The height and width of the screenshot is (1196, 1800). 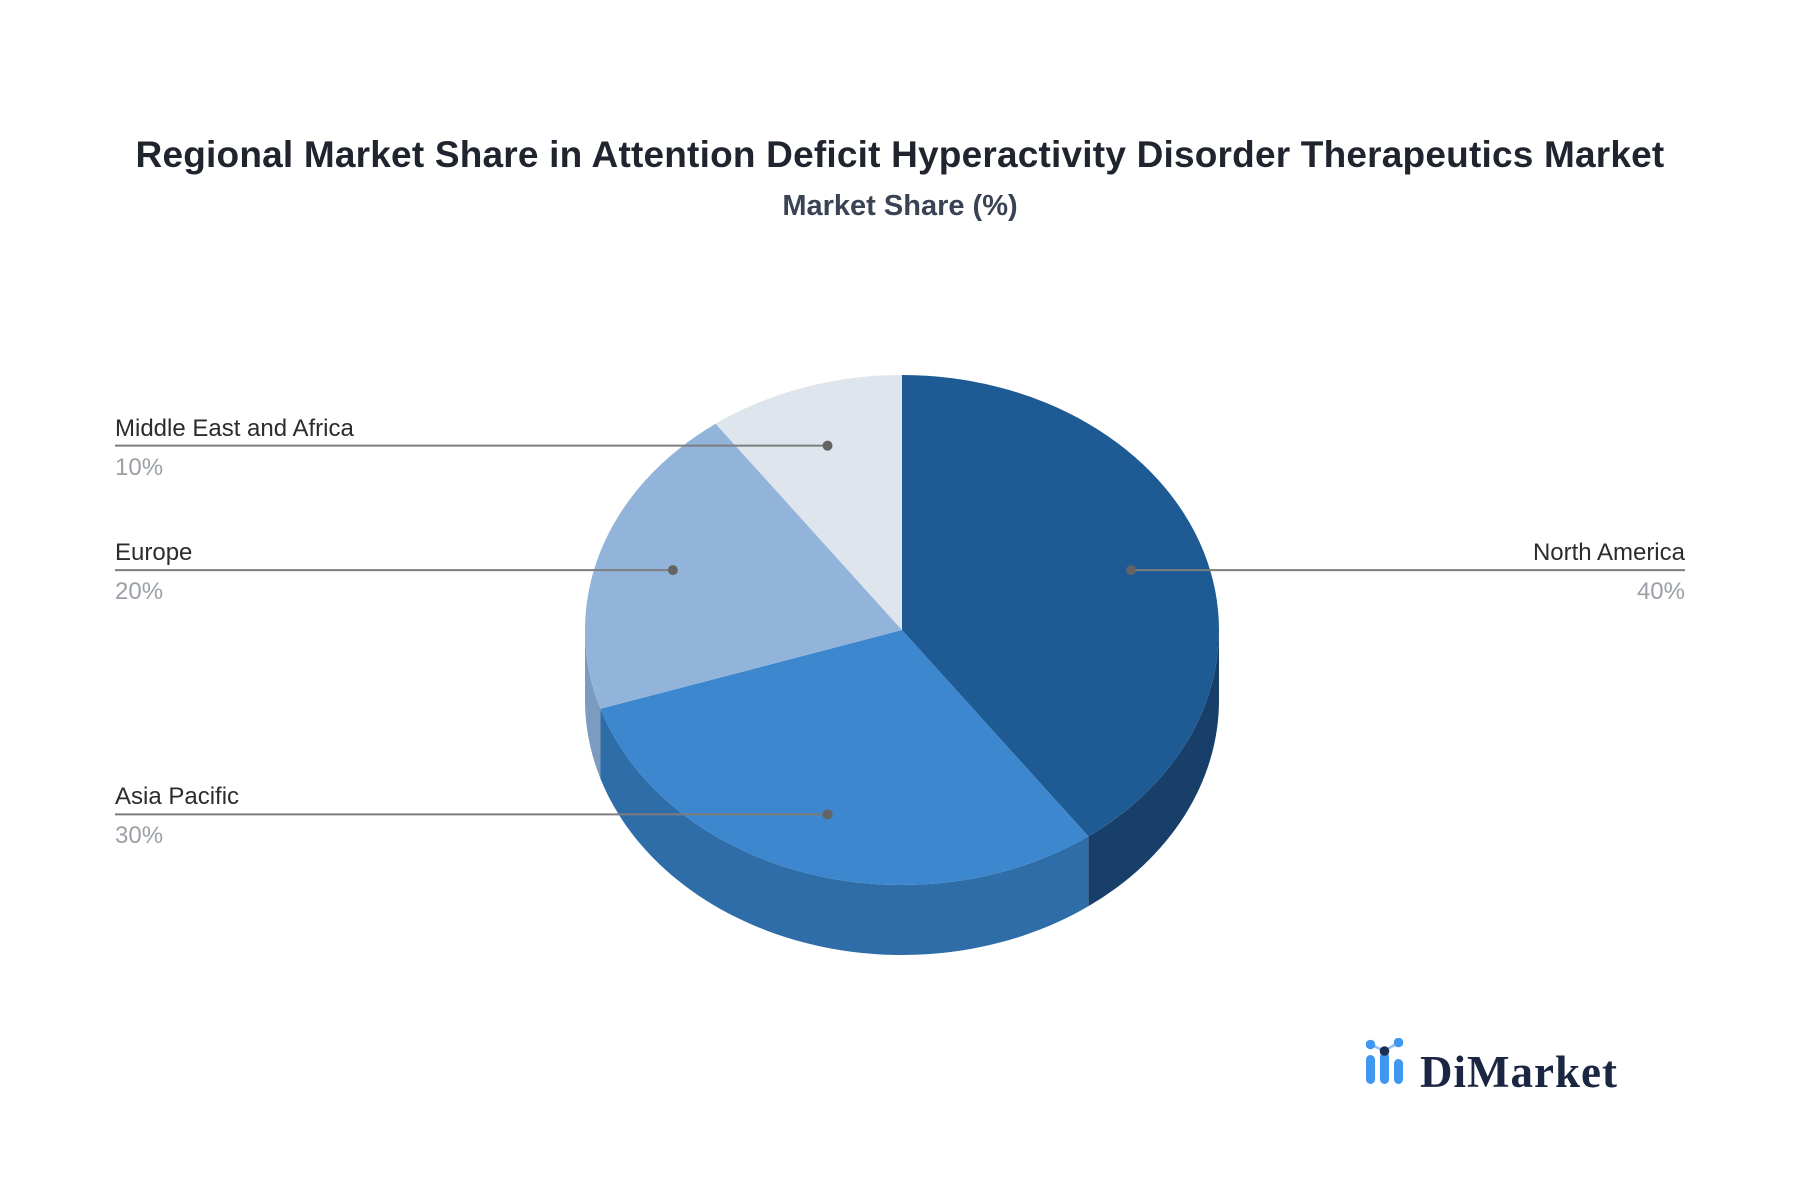 What do you see at coordinates (1519, 1072) in the screenshot?
I see `brand-name: DiMarket` at bounding box center [1519, 1072].